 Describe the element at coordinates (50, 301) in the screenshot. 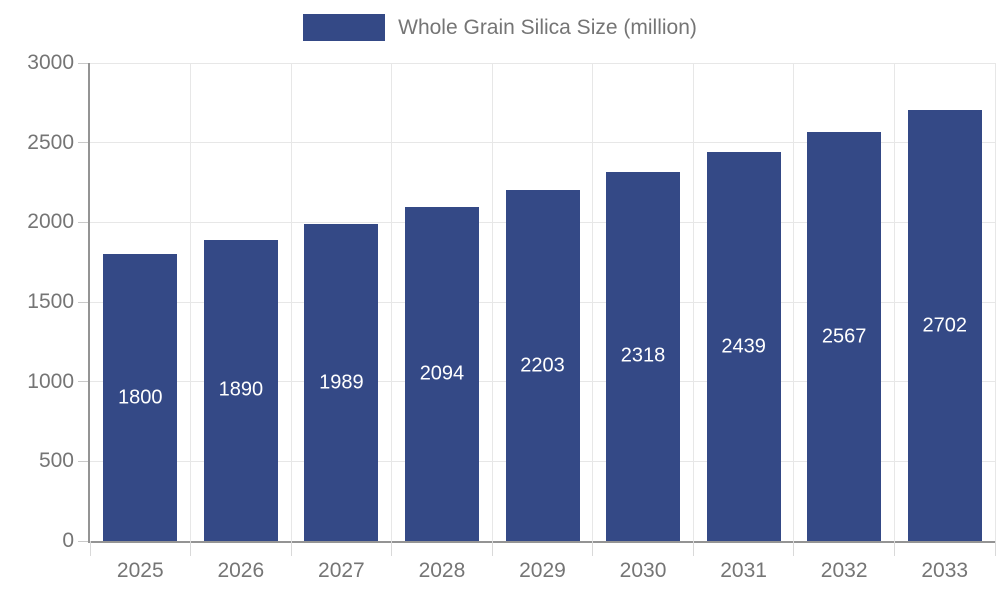

I see `y-axis-tick-label: 1500` at that location.